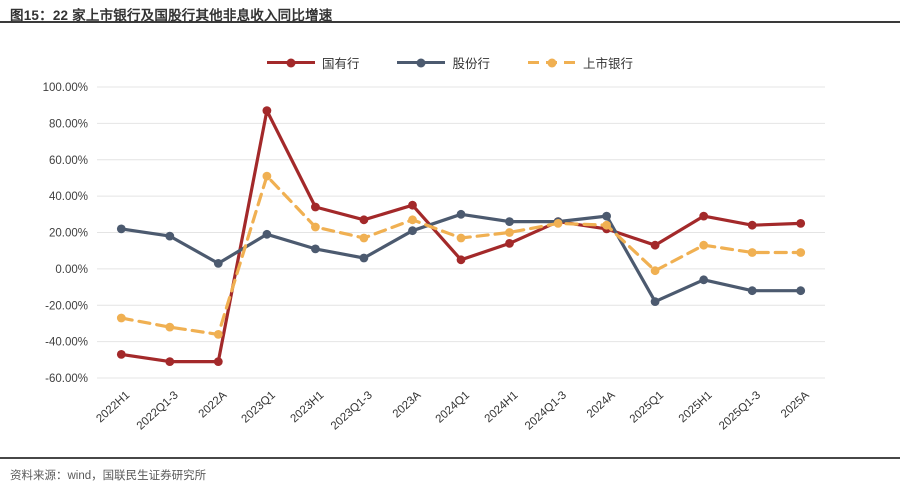 The height and width of the screenshot is (490, 900). What do you see at coordinates (71, 270) in the screenshot?
I see `y-tick-label: 0.00%` at bounding box center [71, 270].